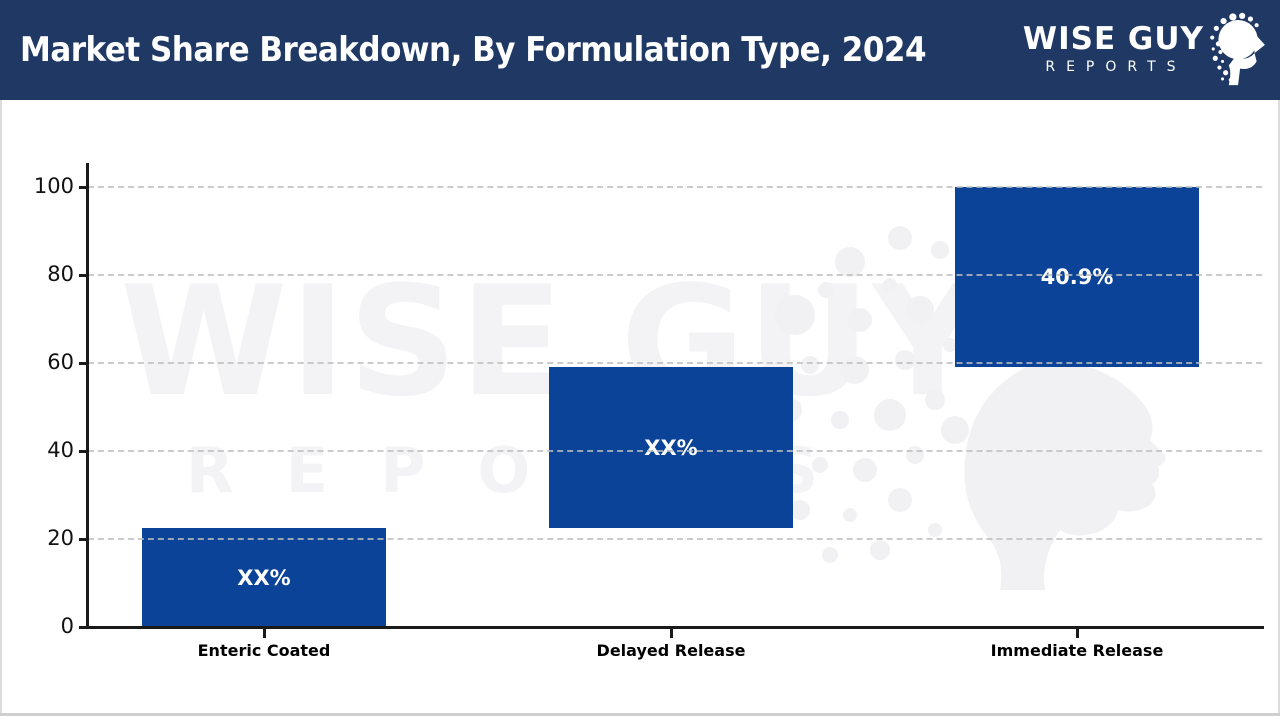 The image size is (1280, 720). What do you see at coordinates (60, 538) in the screenshot?
I see `y-tick-label-20: 20` at bounding box center [60, 538].